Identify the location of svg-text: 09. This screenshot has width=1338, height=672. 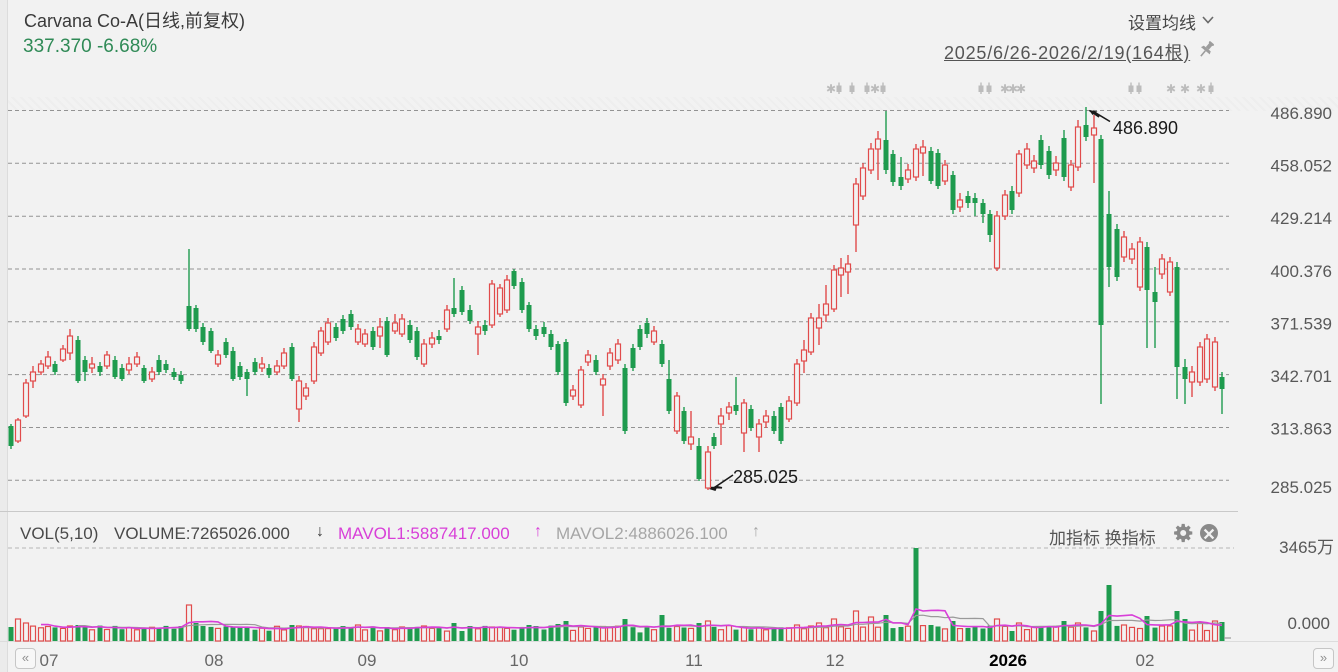
(367, 660).